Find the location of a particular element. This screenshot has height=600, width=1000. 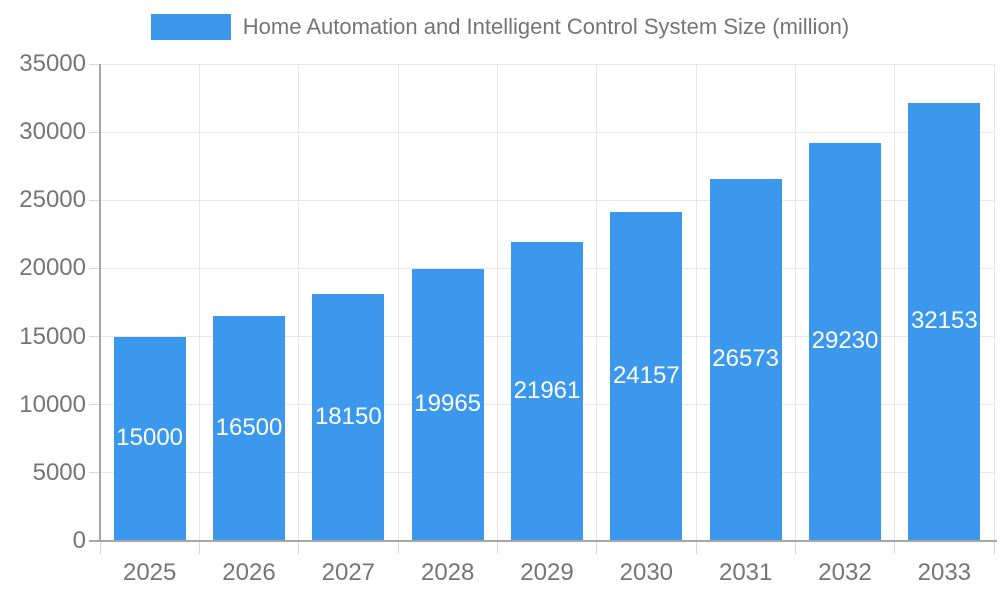

bar-2032: 29230 is located at coordinates (845, 341).